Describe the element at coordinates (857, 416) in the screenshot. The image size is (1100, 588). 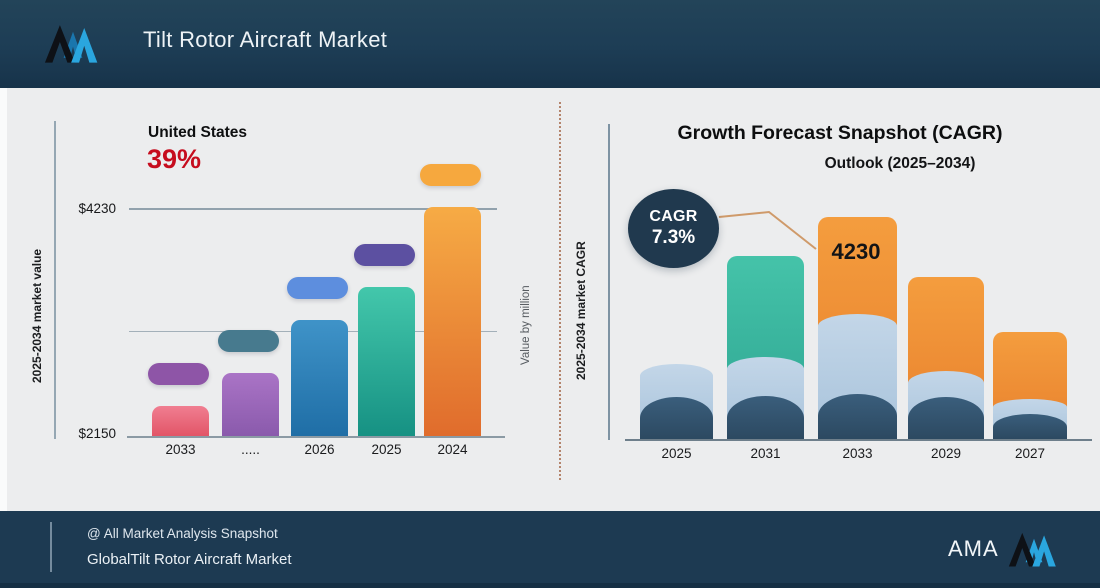
I see `bar-2033-base-segment` at that location.